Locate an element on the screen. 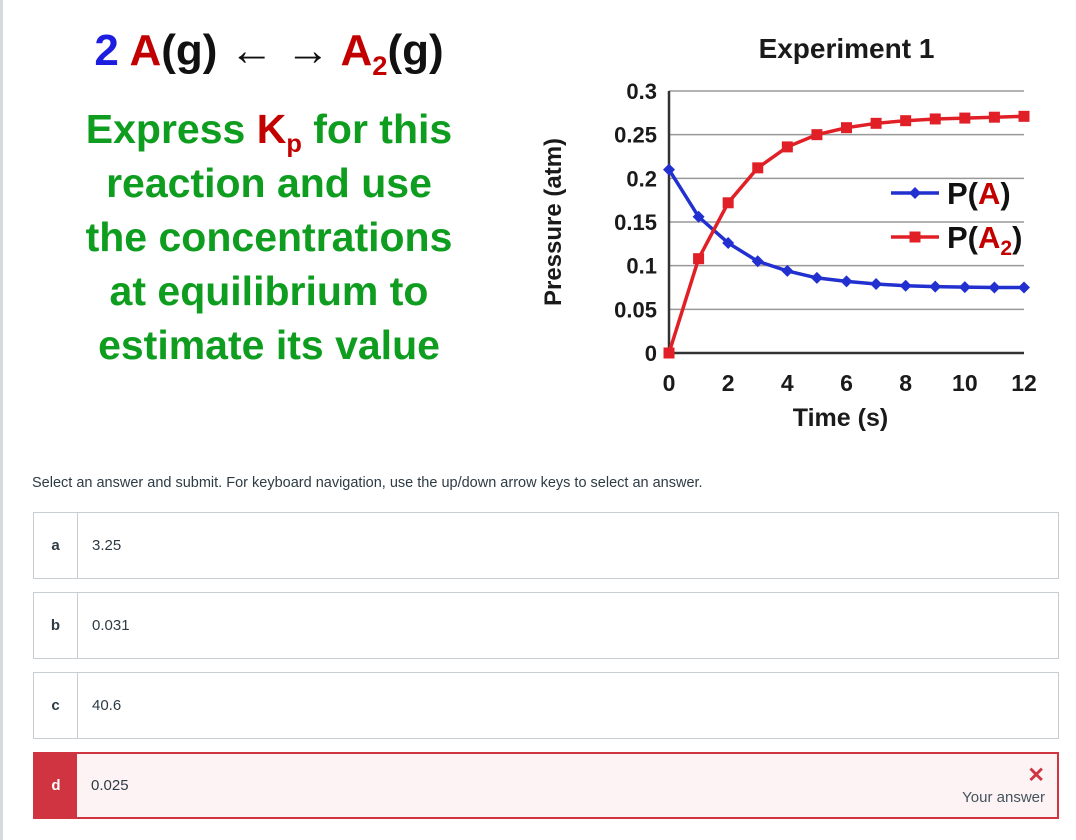  prompt-line5: estimate its value is located at coordinates (269, 345).